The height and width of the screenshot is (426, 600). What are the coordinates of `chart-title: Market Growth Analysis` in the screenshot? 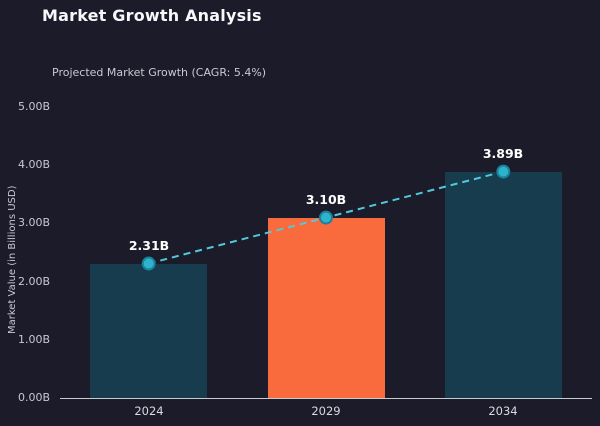 It's located at (152, 15).